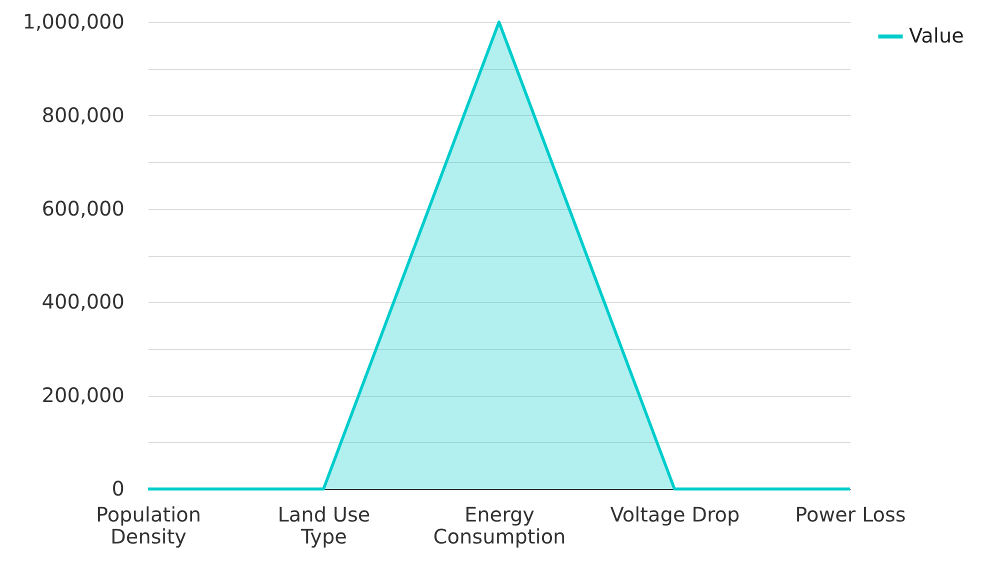 The width and height of the screenshot is (999, 563). Describe the element at coordinates (850, 514) in the screenshot. I see `x-tick-label: Power Loss` at that location.